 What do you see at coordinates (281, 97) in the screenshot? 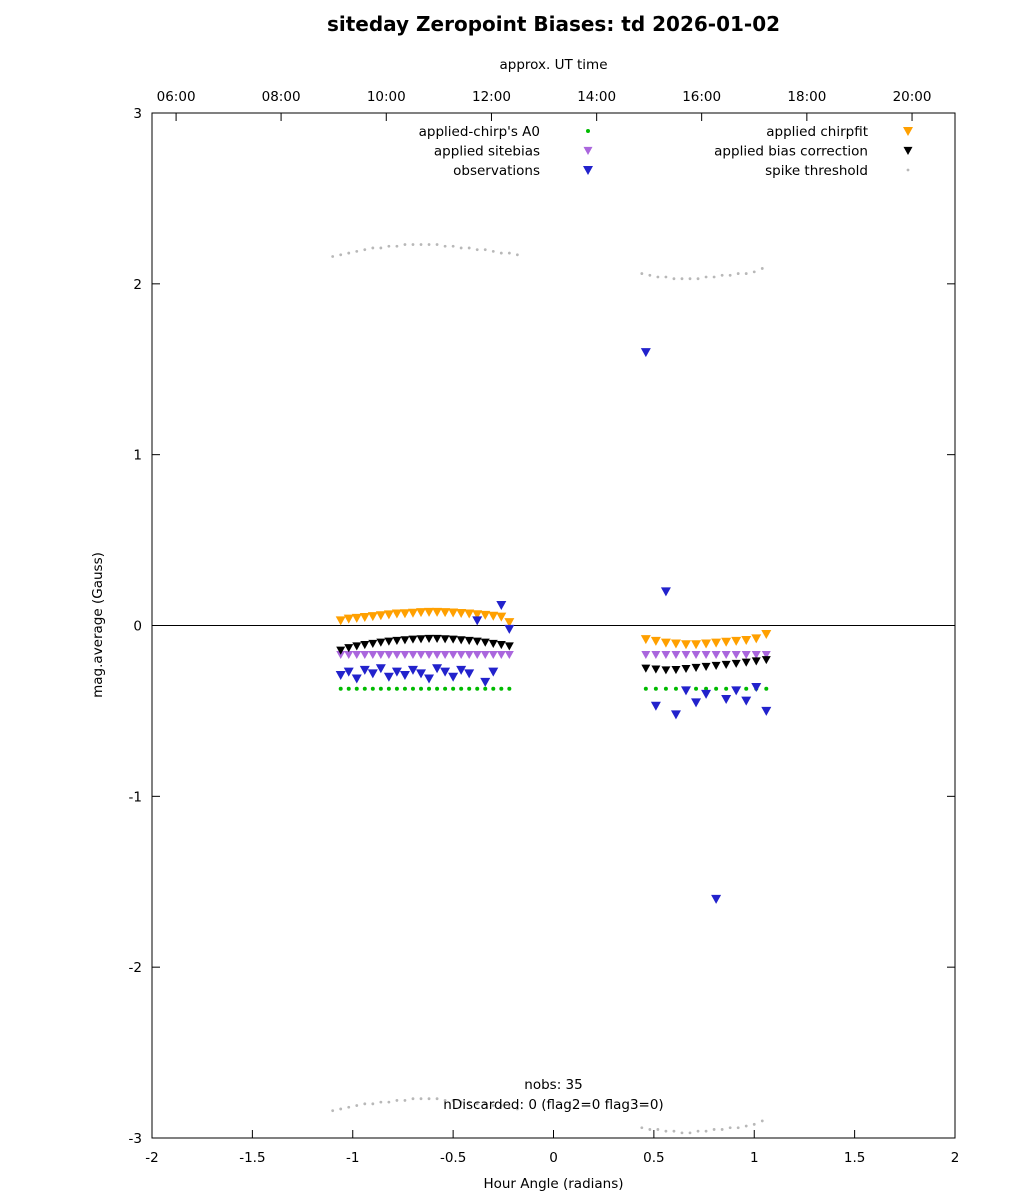
I see `x2-tick-label: 08:00` at bounding box center [281, 97].